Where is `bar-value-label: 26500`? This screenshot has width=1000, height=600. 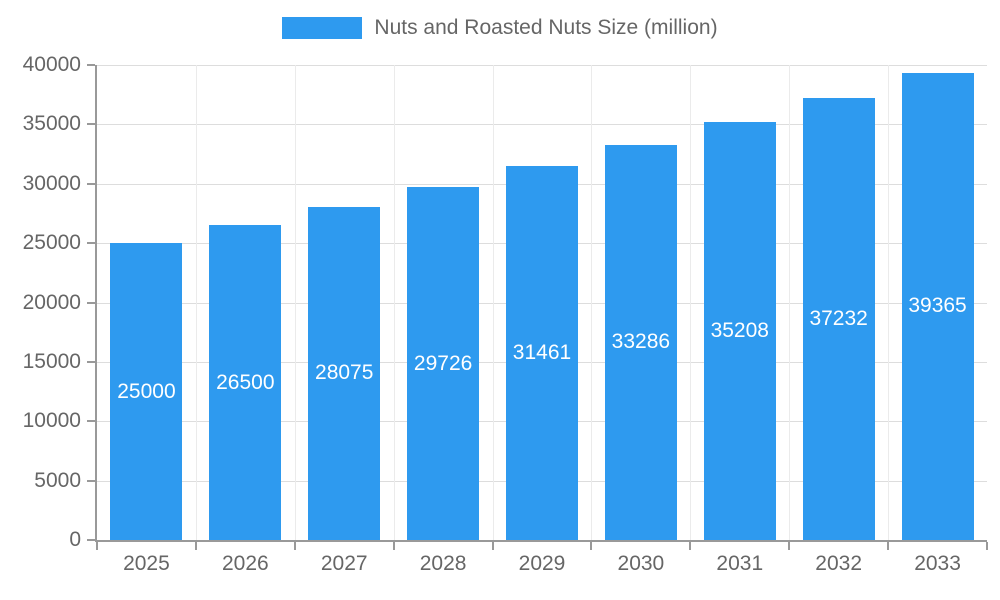 bar-value-label: 26500 is located at coordinates (245, 382).